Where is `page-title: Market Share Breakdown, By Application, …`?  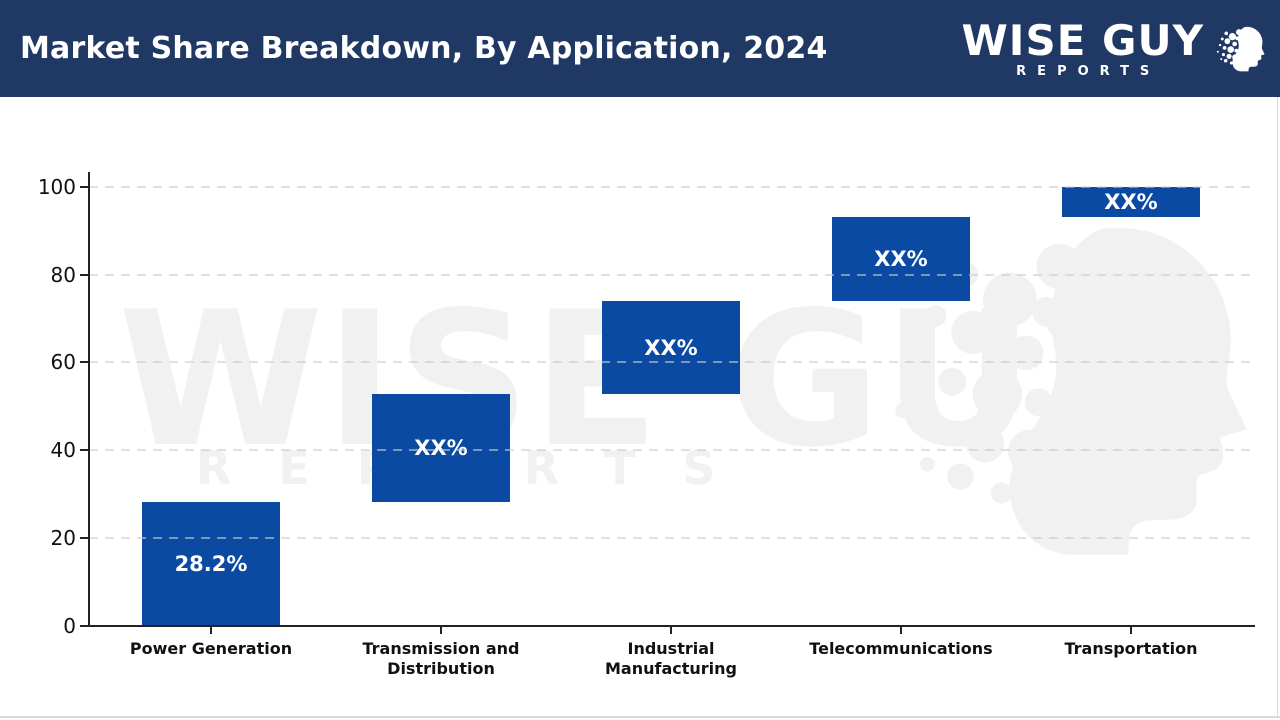 page-title: Market Share Breakdown, By Application, … is located at coordinates (424, 48).